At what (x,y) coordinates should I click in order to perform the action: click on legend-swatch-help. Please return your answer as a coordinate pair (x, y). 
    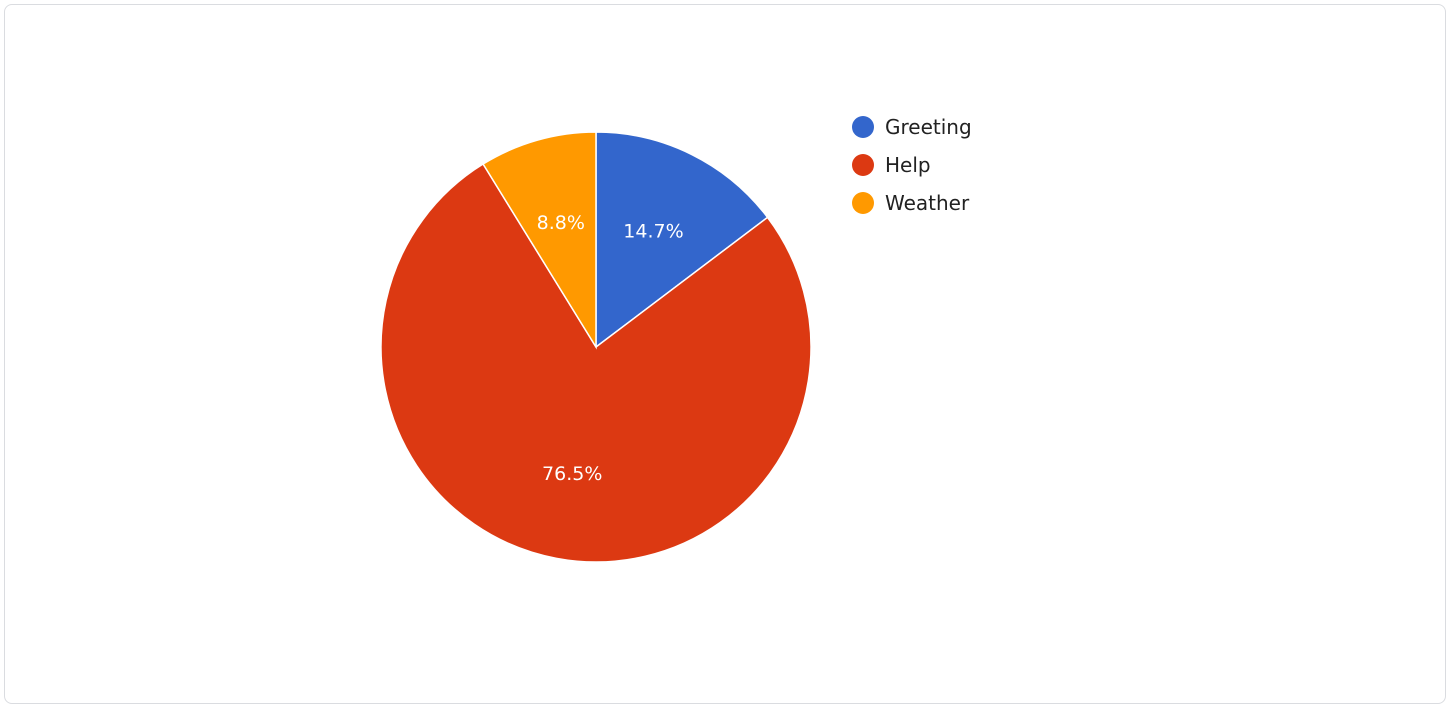
    Looking at the image, I should click on (863, 165).